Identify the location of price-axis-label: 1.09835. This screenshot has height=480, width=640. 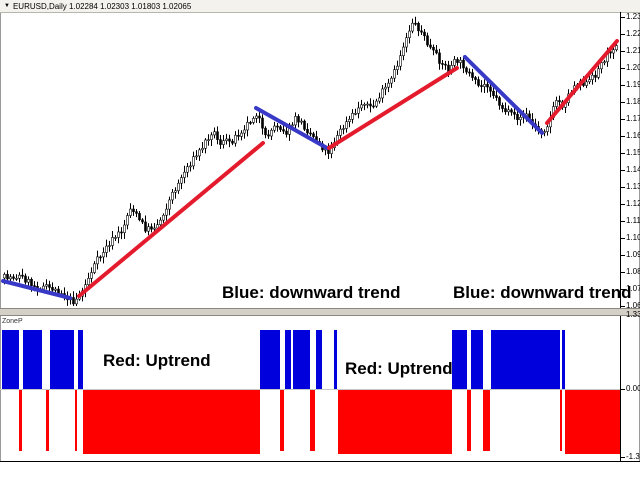
(633, 254).